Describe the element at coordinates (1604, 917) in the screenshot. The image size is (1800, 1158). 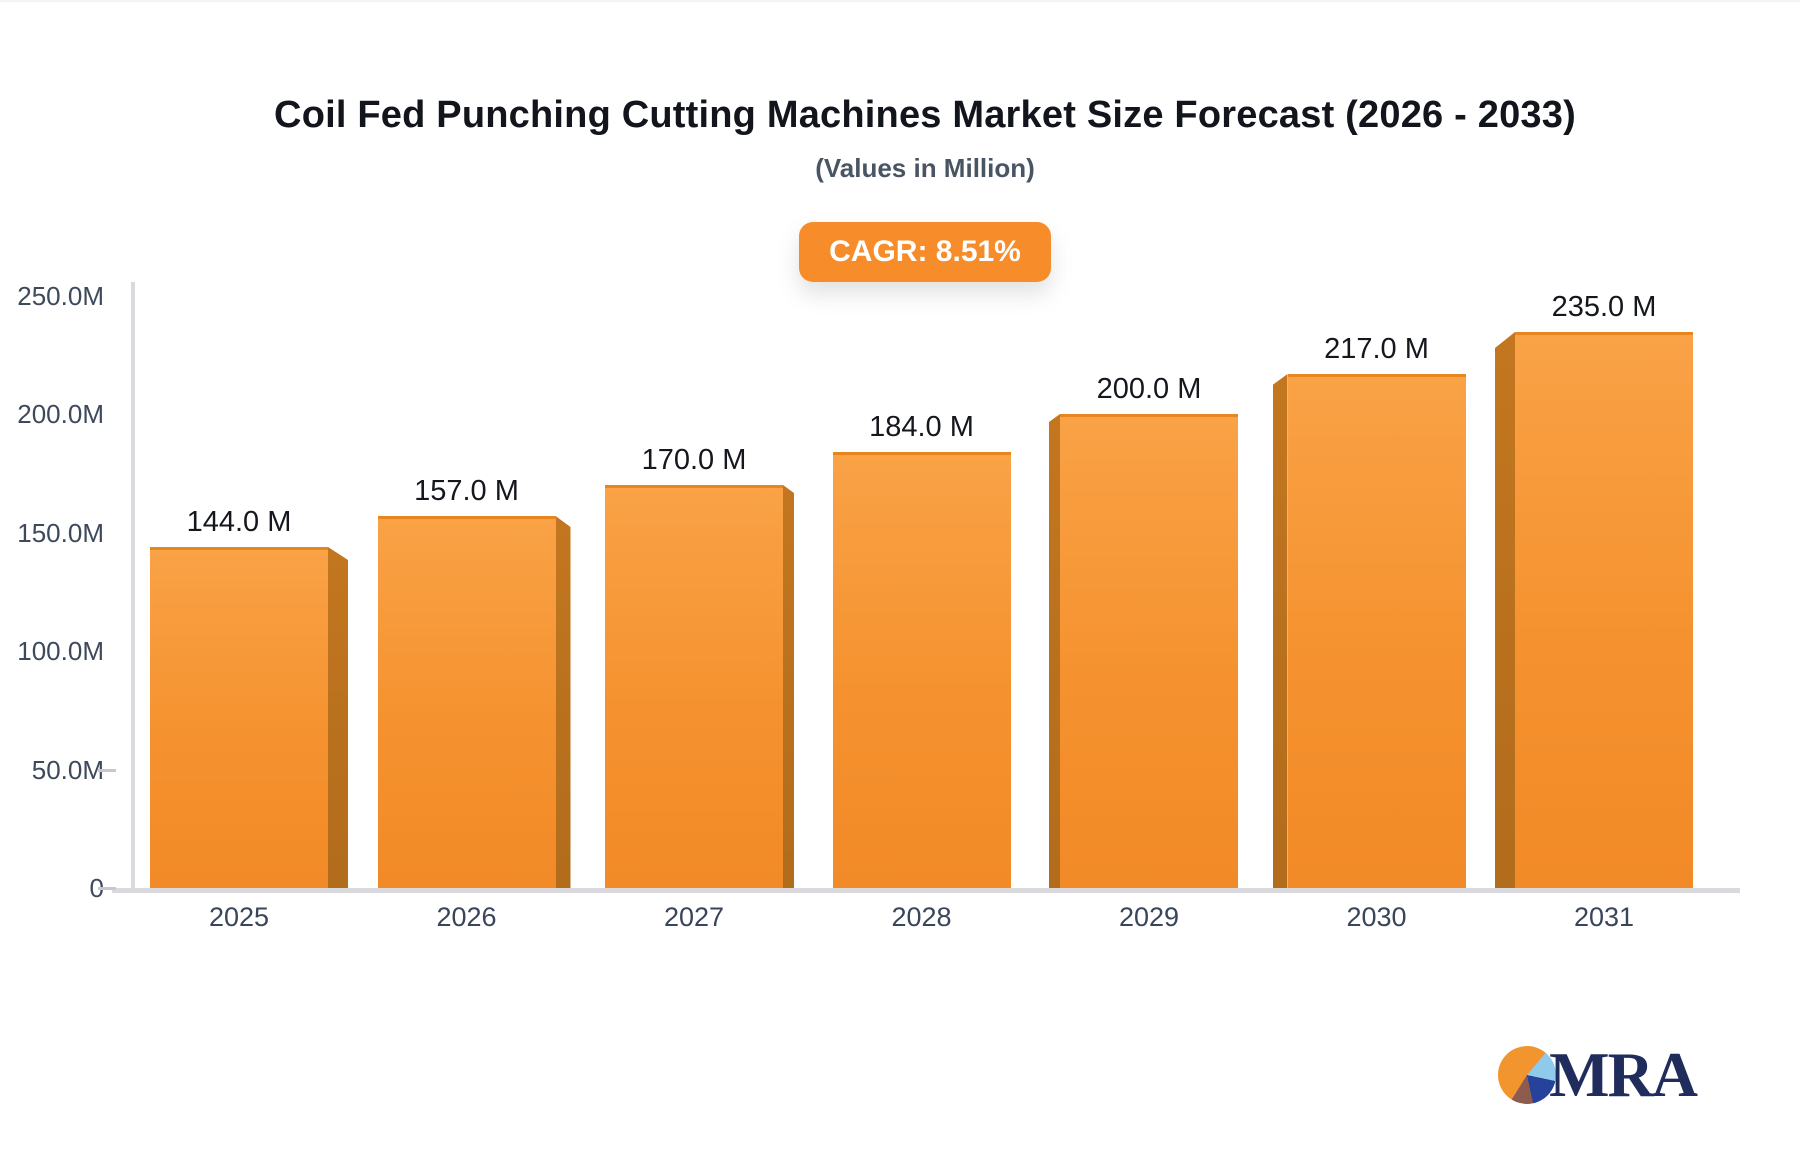
I see `x-axis-label: 2031` at that location.